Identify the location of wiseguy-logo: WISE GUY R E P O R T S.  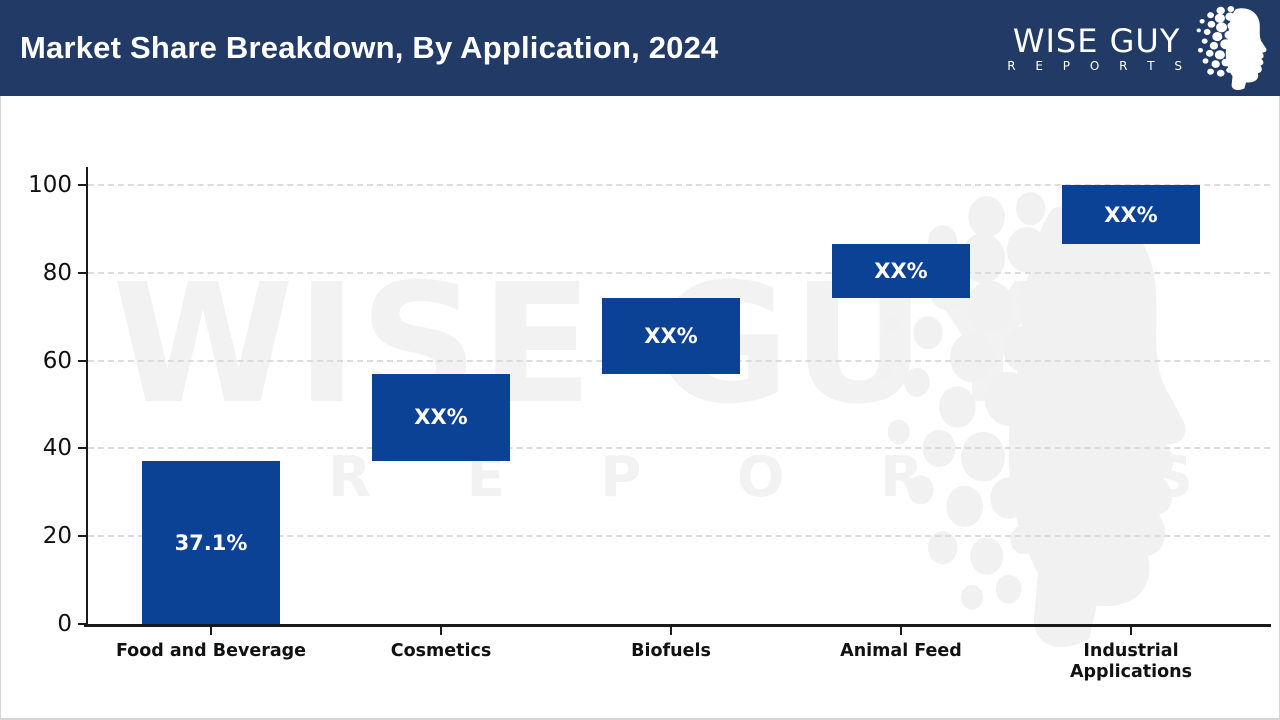
(1135, 48).